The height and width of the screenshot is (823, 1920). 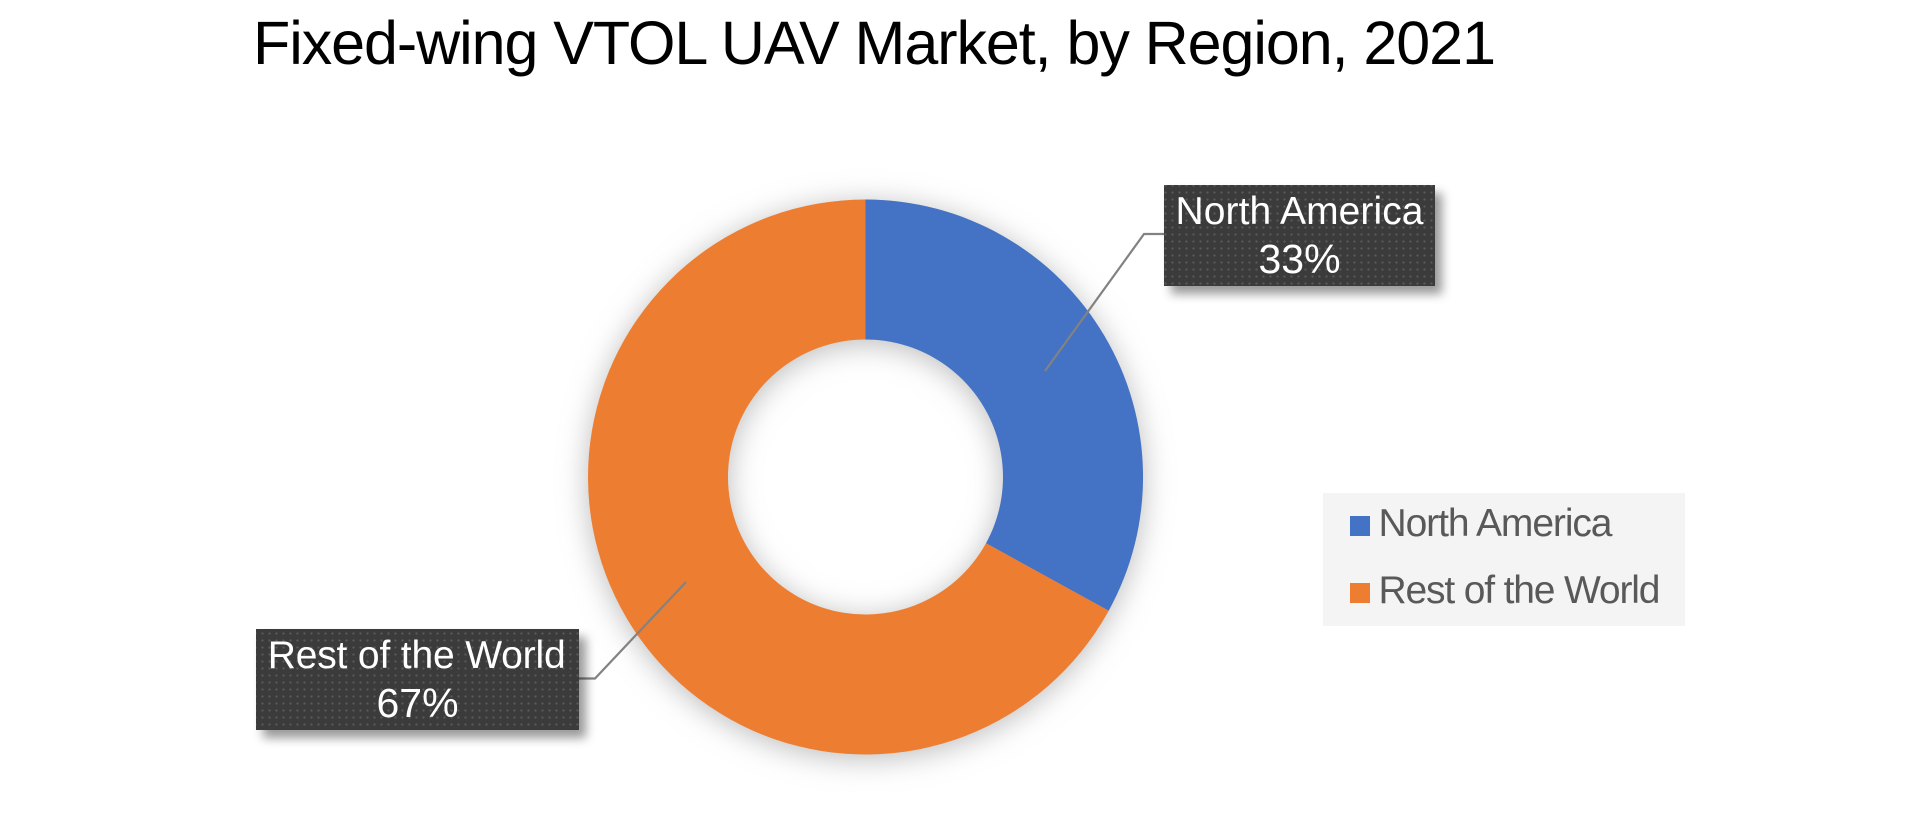 I want to click on svg-text: 33%, so click(x=1299, y=259).